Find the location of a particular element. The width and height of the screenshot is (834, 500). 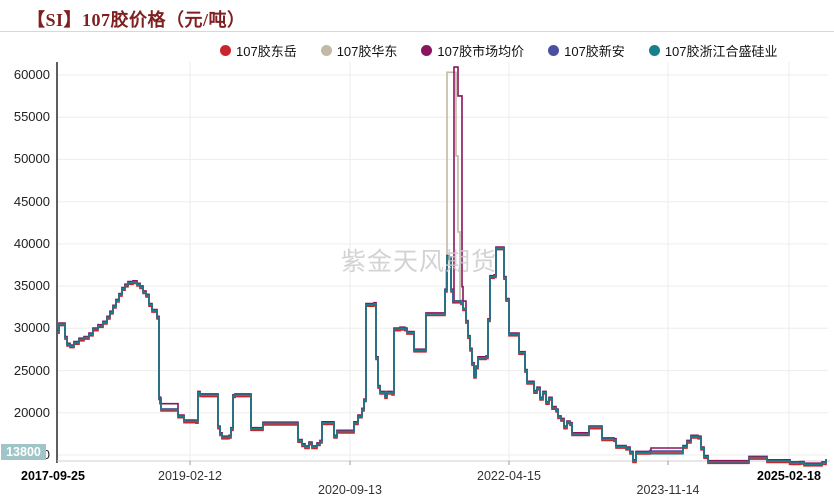

legend-label: 107胶新安 is located at coordinates (594, 51).